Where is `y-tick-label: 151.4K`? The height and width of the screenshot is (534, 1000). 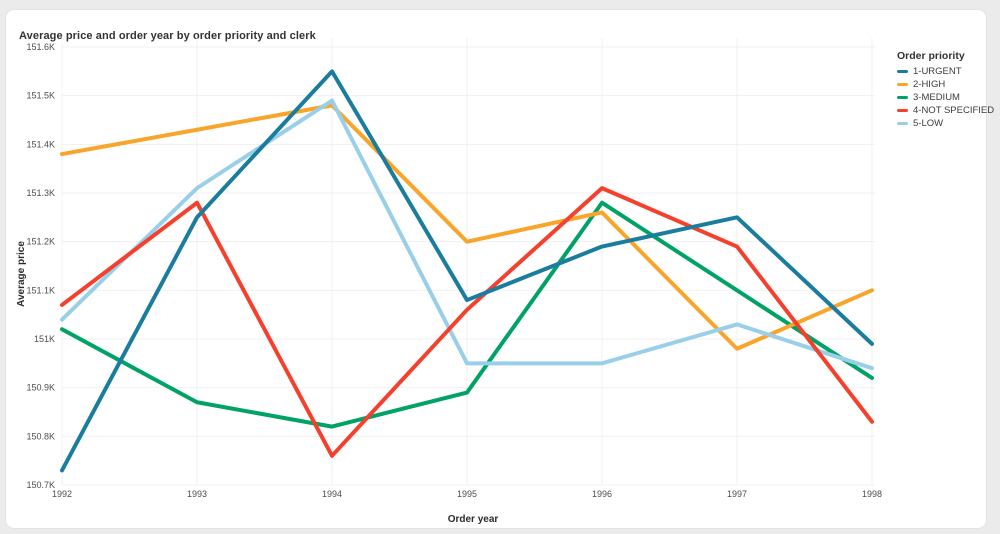 y-tick-label: 151.4K is located at coordinates (40, 144).